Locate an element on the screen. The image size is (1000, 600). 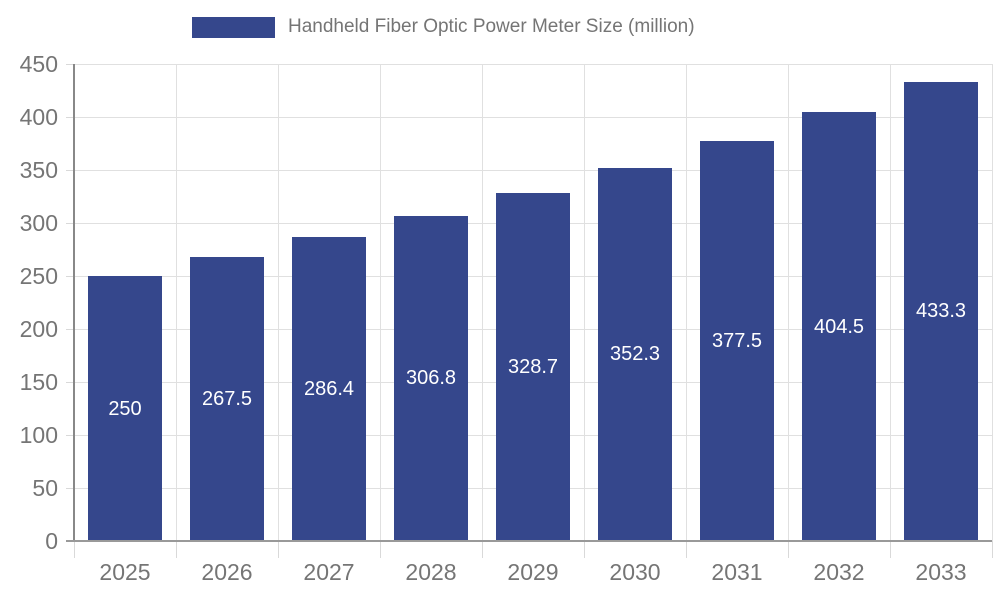
y-axis-label: 150 is located at coordinates (38, 382).